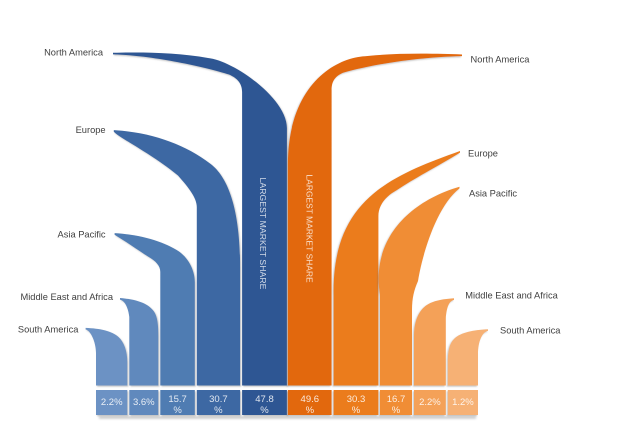  What do you see at coordinates (177, 399) in the screenshot?
I see `svg-text: 15.7` at bounding box center [177, 399].